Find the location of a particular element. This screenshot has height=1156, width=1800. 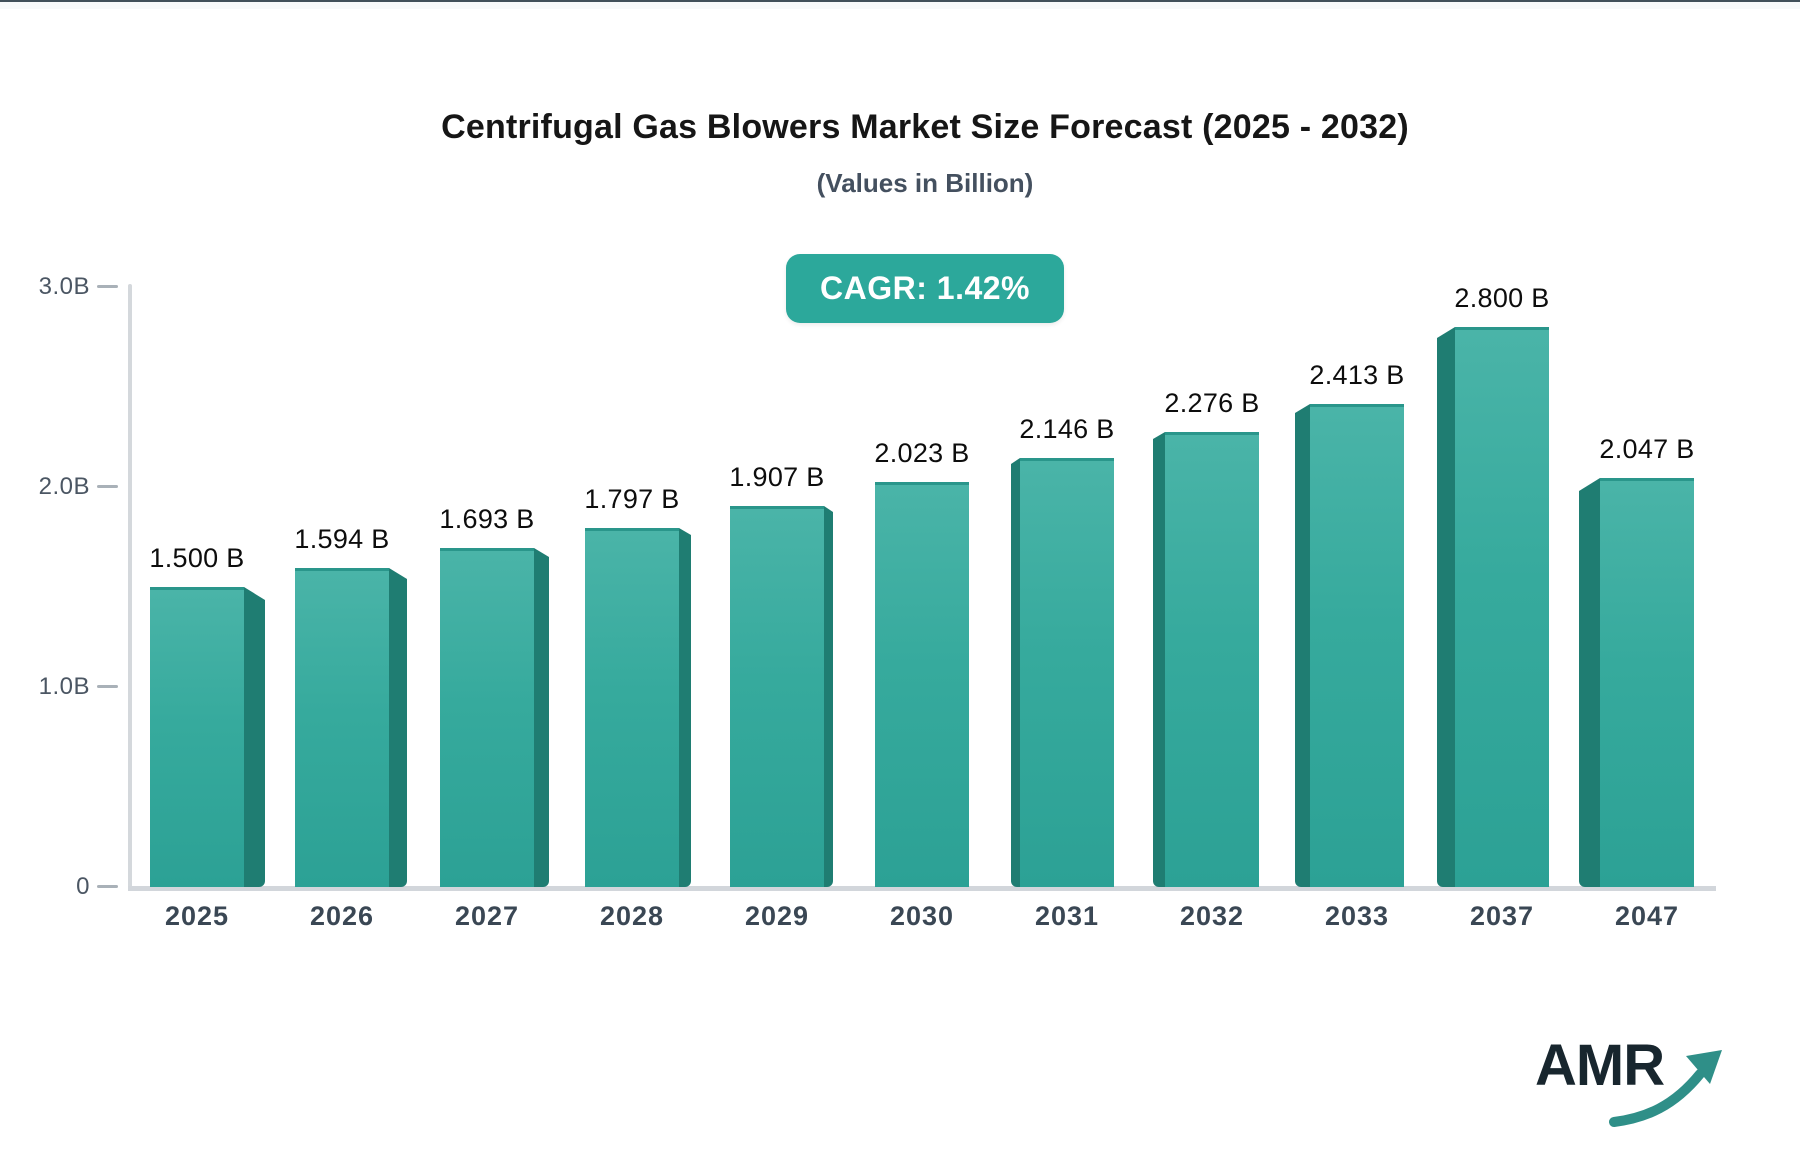

growth-arrow-icon is located at coordinates (1665, 1088).